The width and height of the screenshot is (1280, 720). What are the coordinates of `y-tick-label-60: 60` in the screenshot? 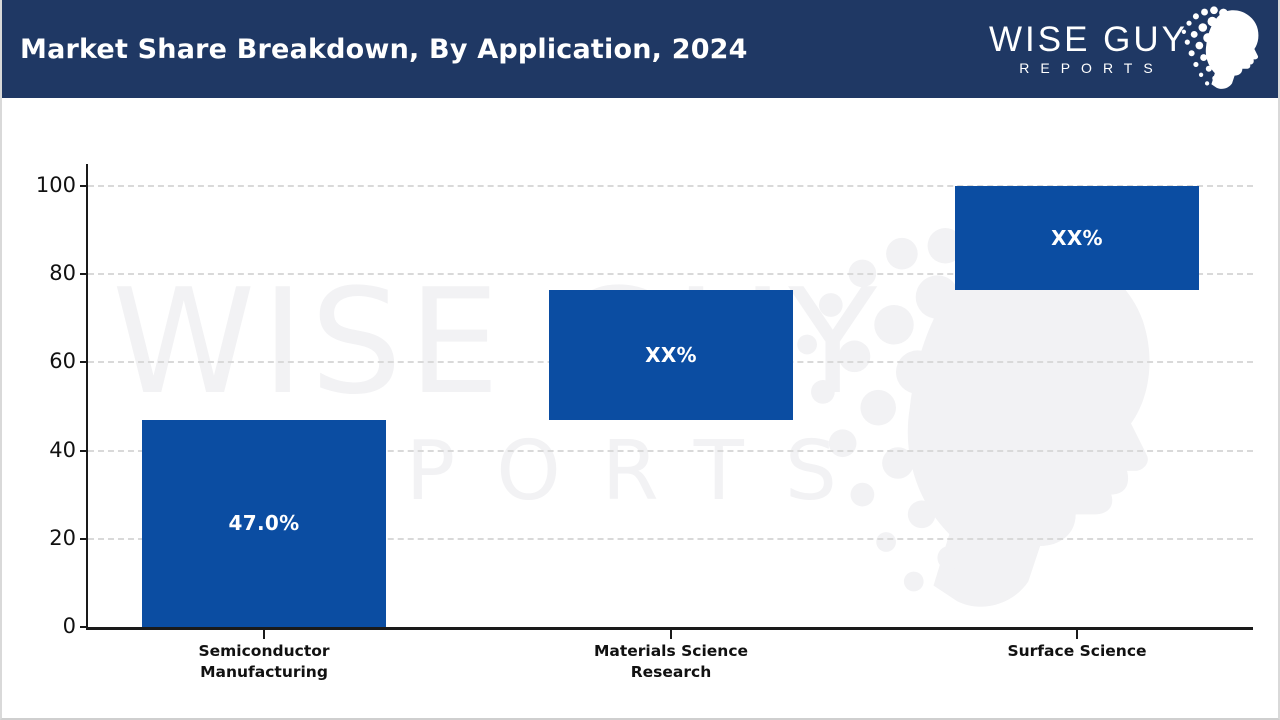 It's located at (62, 361).